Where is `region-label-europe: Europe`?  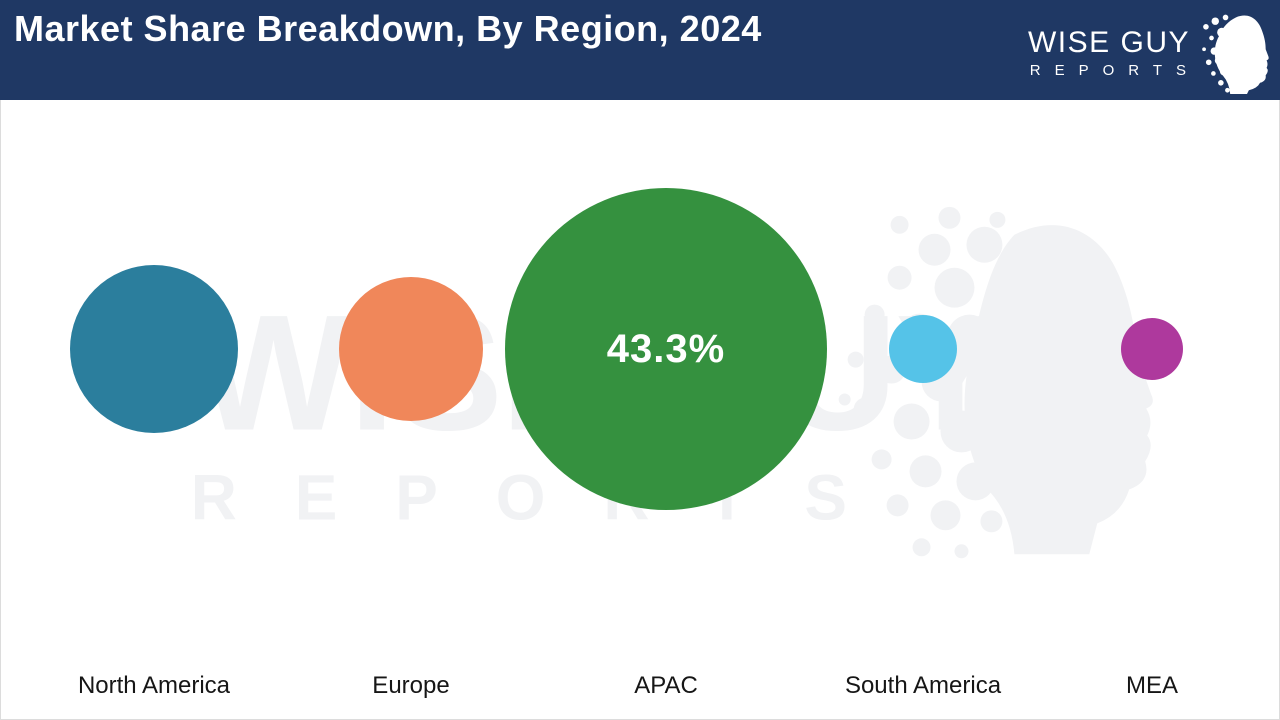
region-label-europe: Europe is located at coordinates (411, 685).